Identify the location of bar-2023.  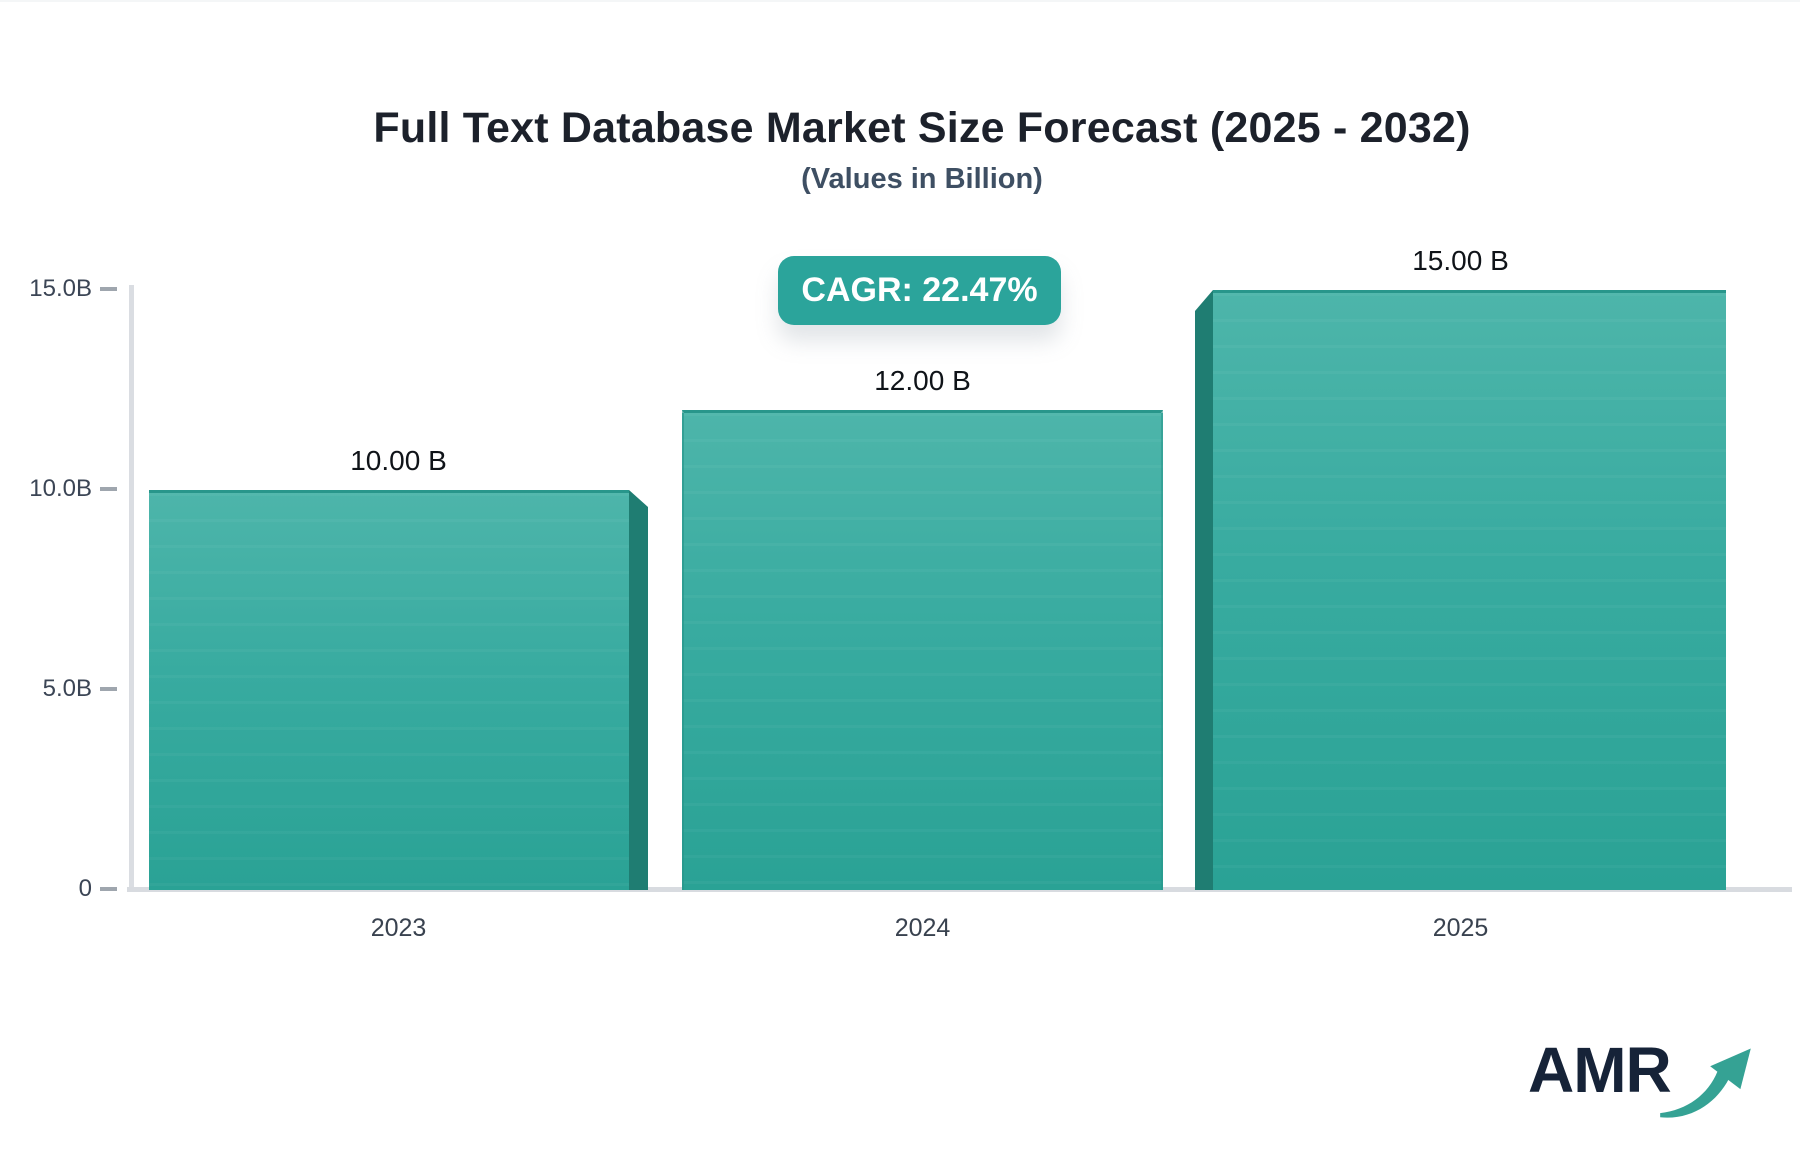
(389, 690).